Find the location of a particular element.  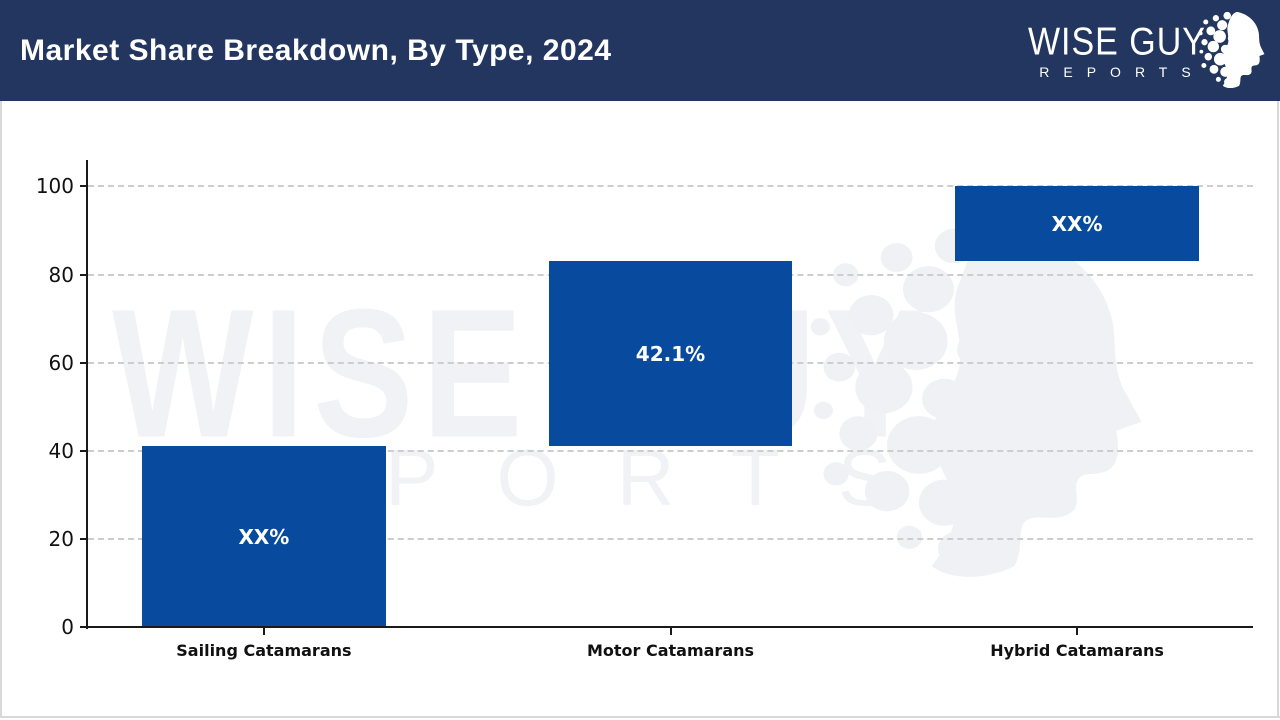

y-axis-line is located at coordinates (87, 394).